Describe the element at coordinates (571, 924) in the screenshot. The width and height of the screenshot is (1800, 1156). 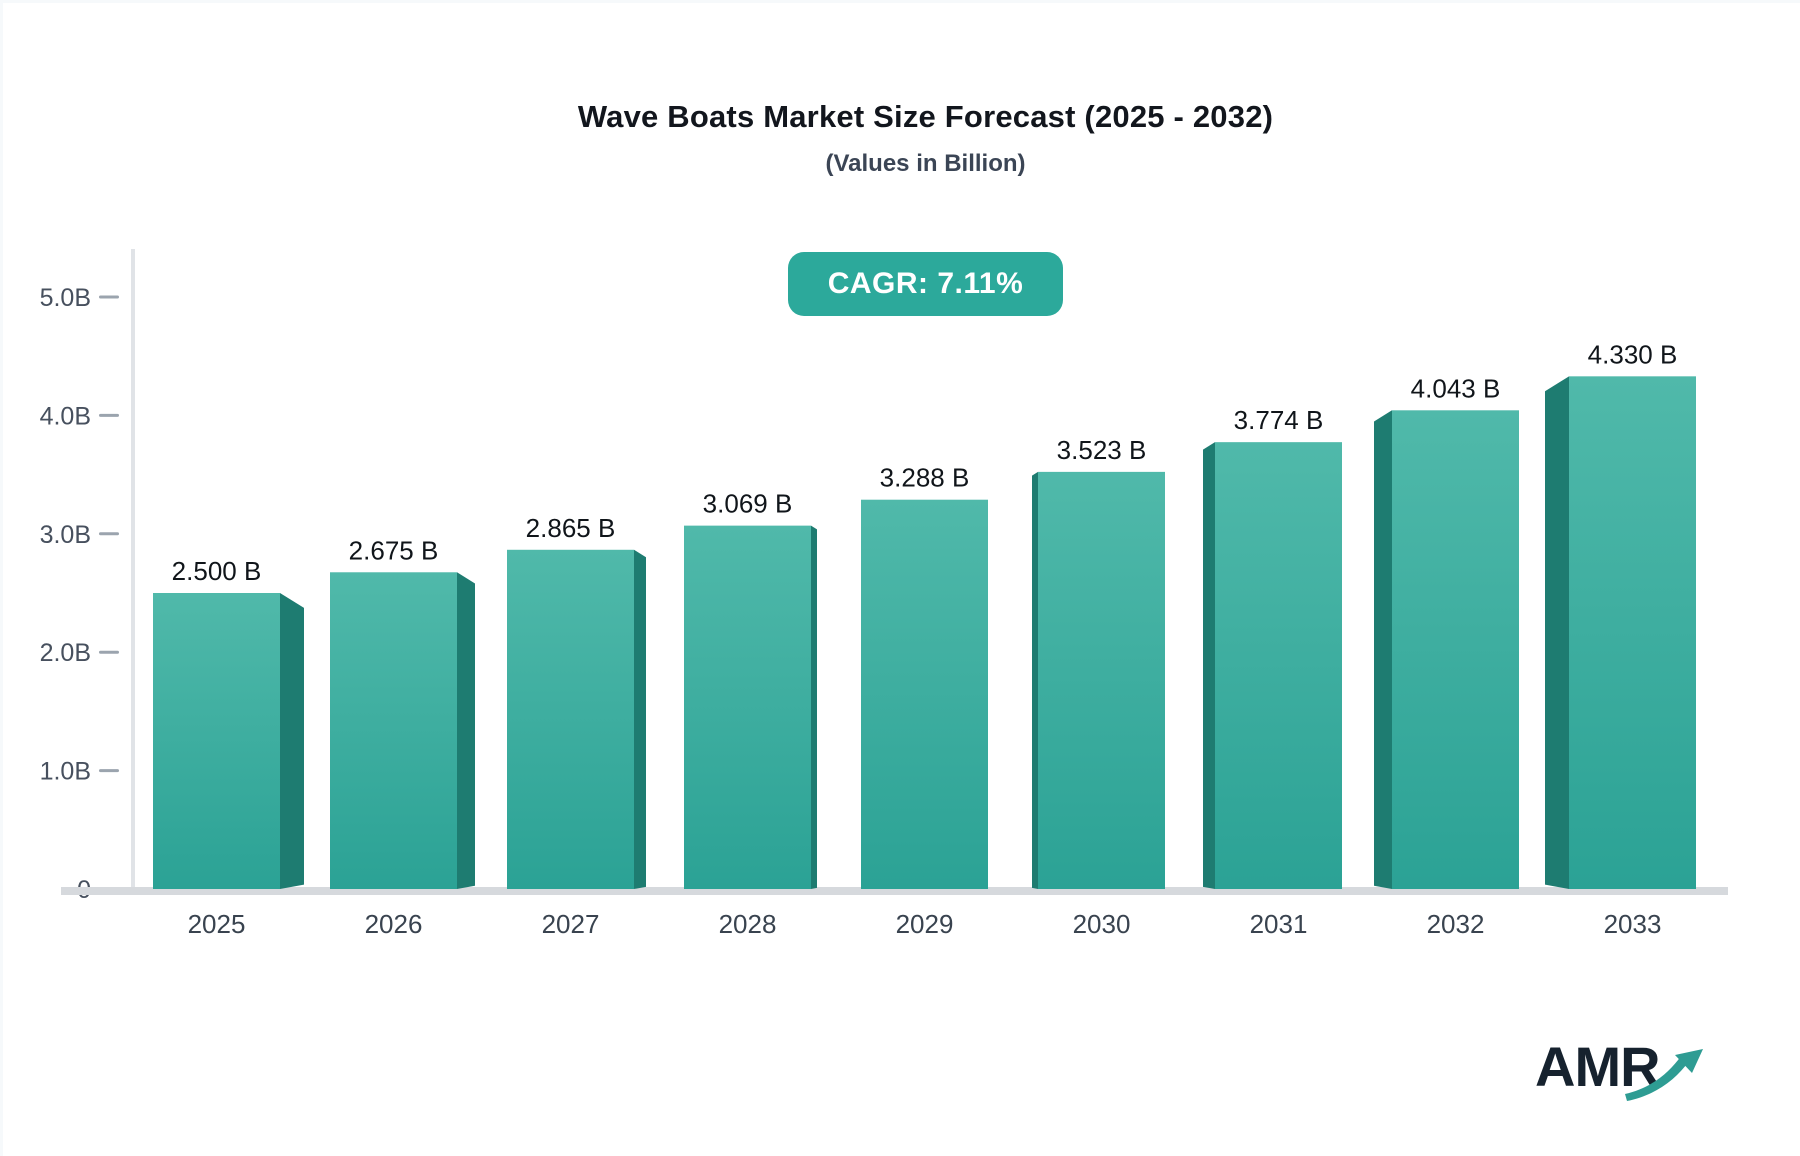
I see `x-category-label: 2027` at that location.